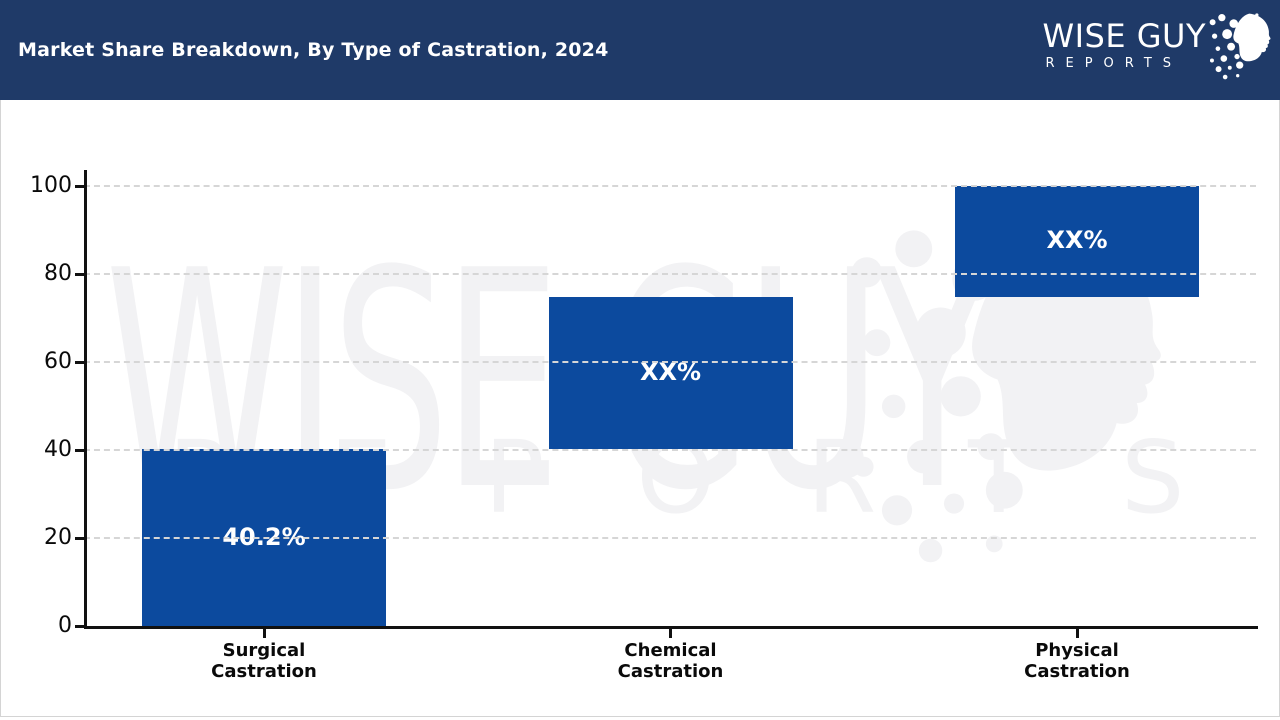 The height and width of the screenshot is (720, 1280). I want to click on x-tick-label: Surgical Castration, so click(264, 661).